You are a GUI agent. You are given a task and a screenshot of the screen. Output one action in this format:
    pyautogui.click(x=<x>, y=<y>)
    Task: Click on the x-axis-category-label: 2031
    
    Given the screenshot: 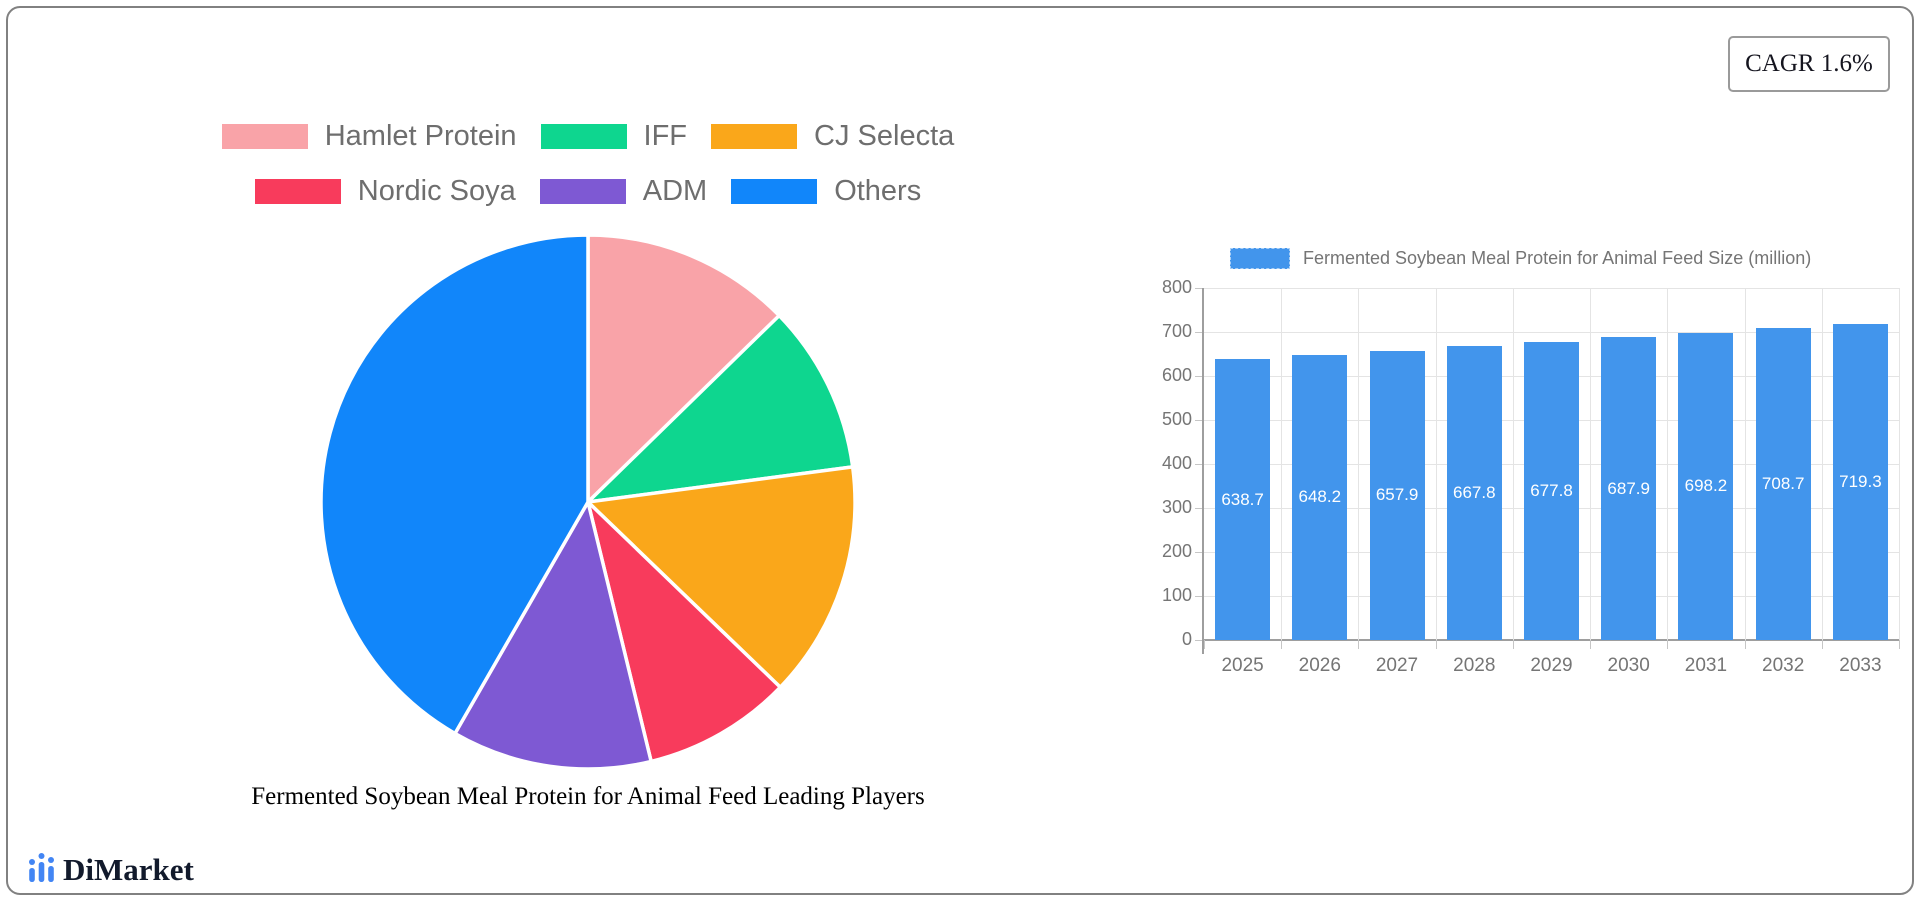 What is the action you would take?
    pyautogui.click(x=1706, y=665)
    